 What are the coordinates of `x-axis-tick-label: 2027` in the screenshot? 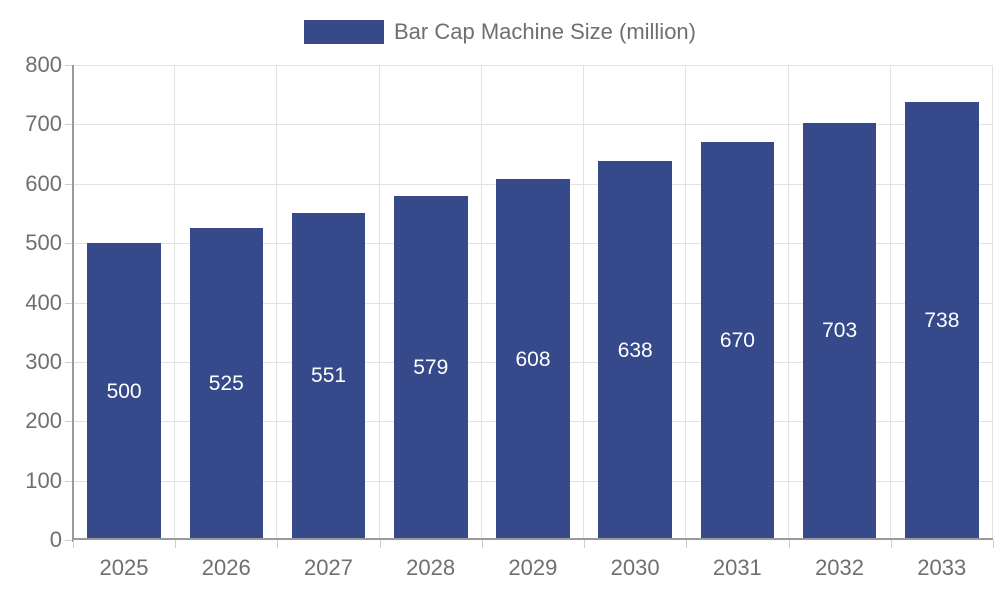 It's located at (328, 567).